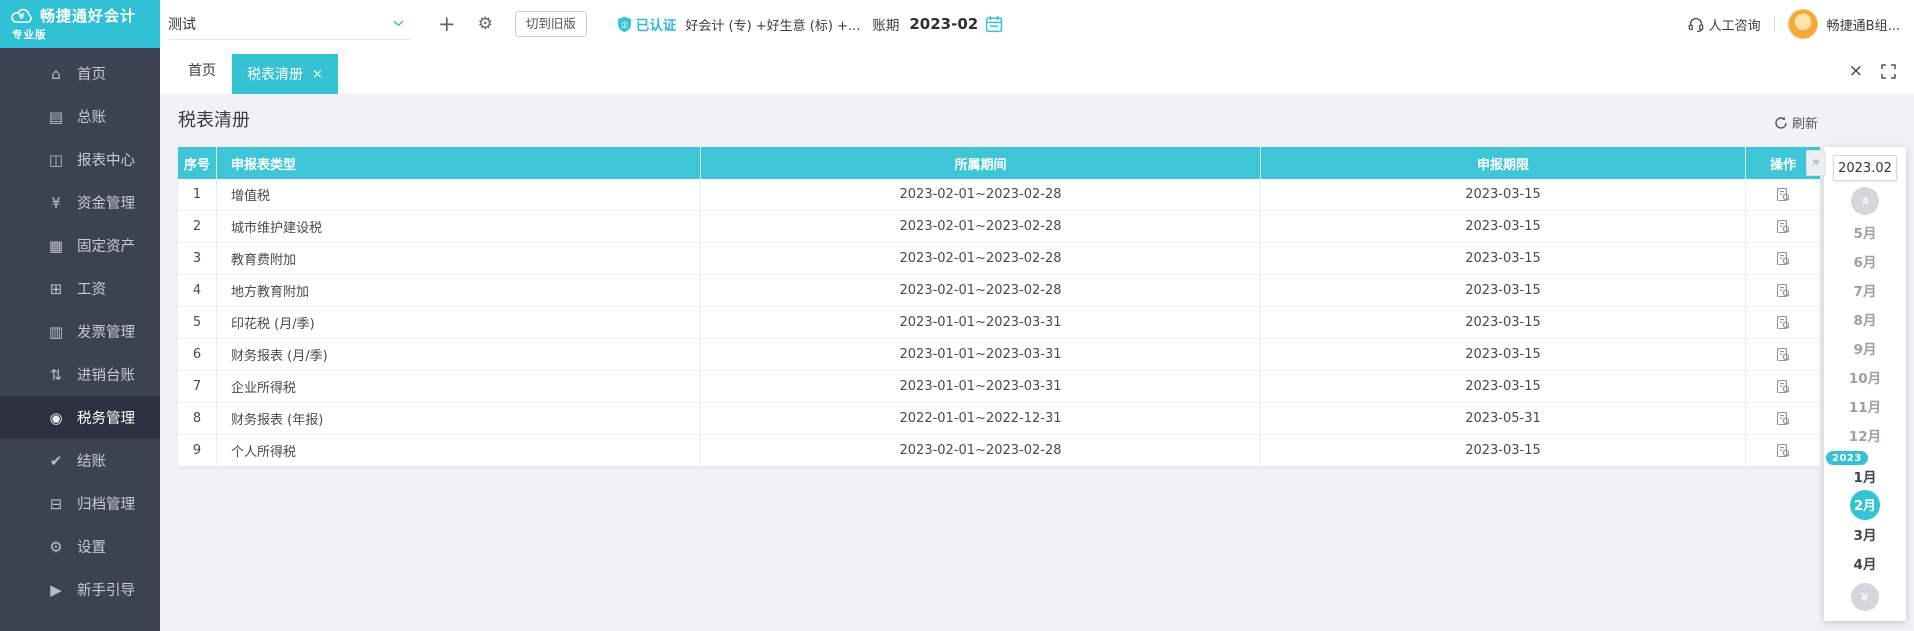 Image resolution: width=1914 pixels, height=631 pixels. What do you see at coordinates (80, 116) in the screenshot?
I see `sidebar-item: ▤ 总账` at bounding box center [80, 116].